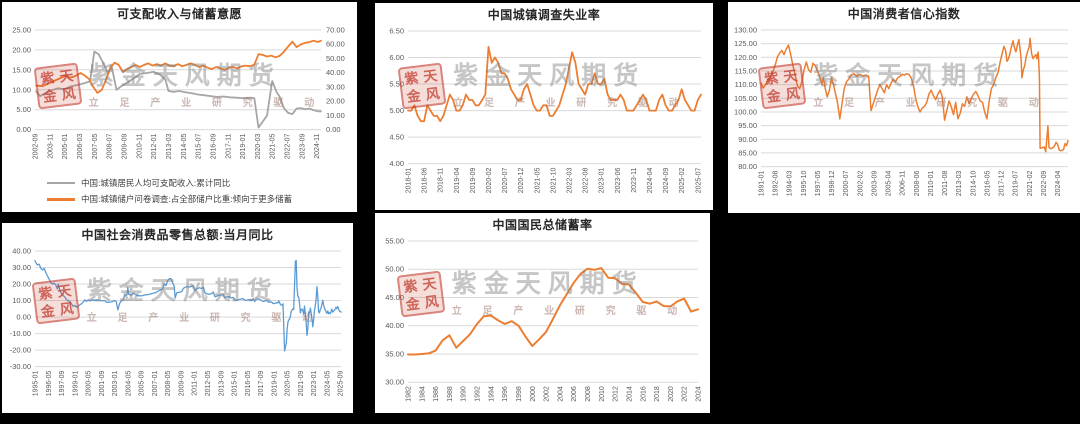 The height and width of the screenshot is (424, 1080). I want to click on svg-text: 2013-09, so click(221, 384).